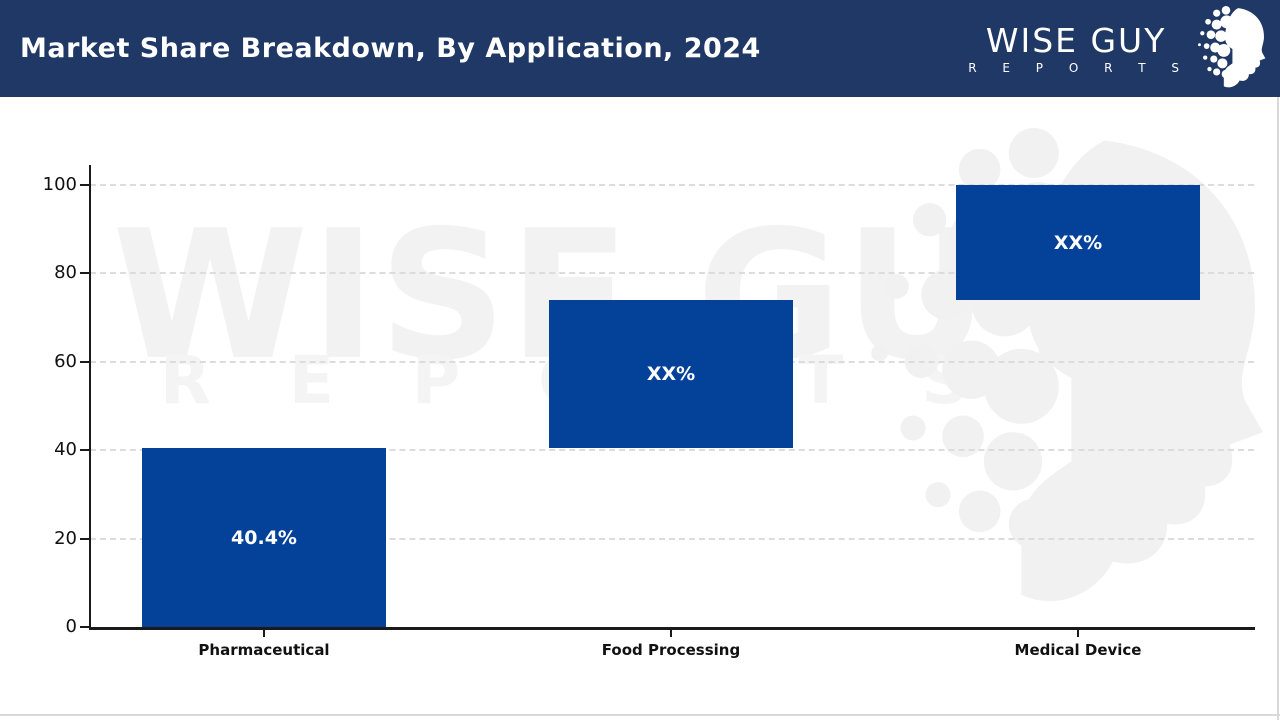 The height and width of the screenshot is (720, 1280). I want to click on bar-value-label: 40.4%, so click(264, 537).